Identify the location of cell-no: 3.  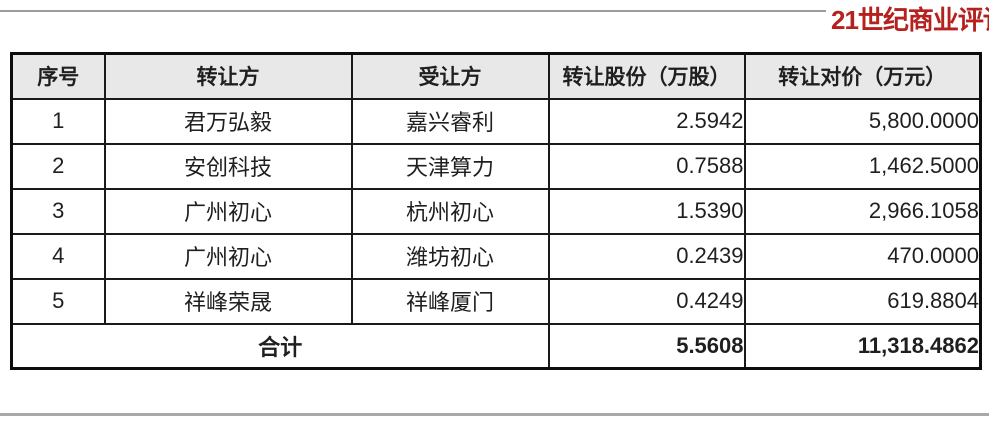
(58, 211).